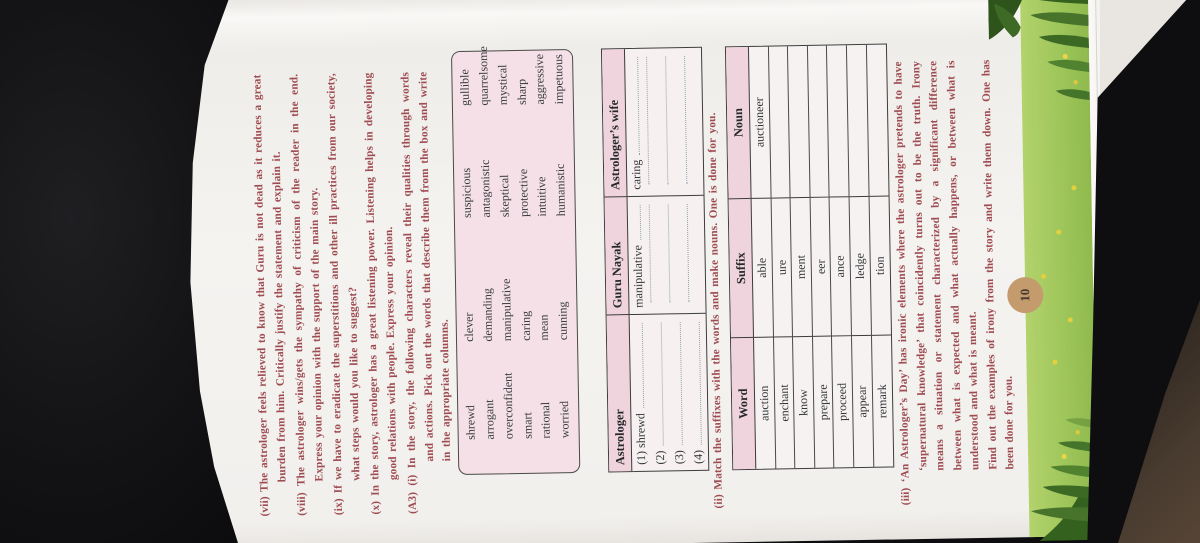 This screenshot has width=1200, height=543. I want to click on word-box-item: caring, so click(525, 326).